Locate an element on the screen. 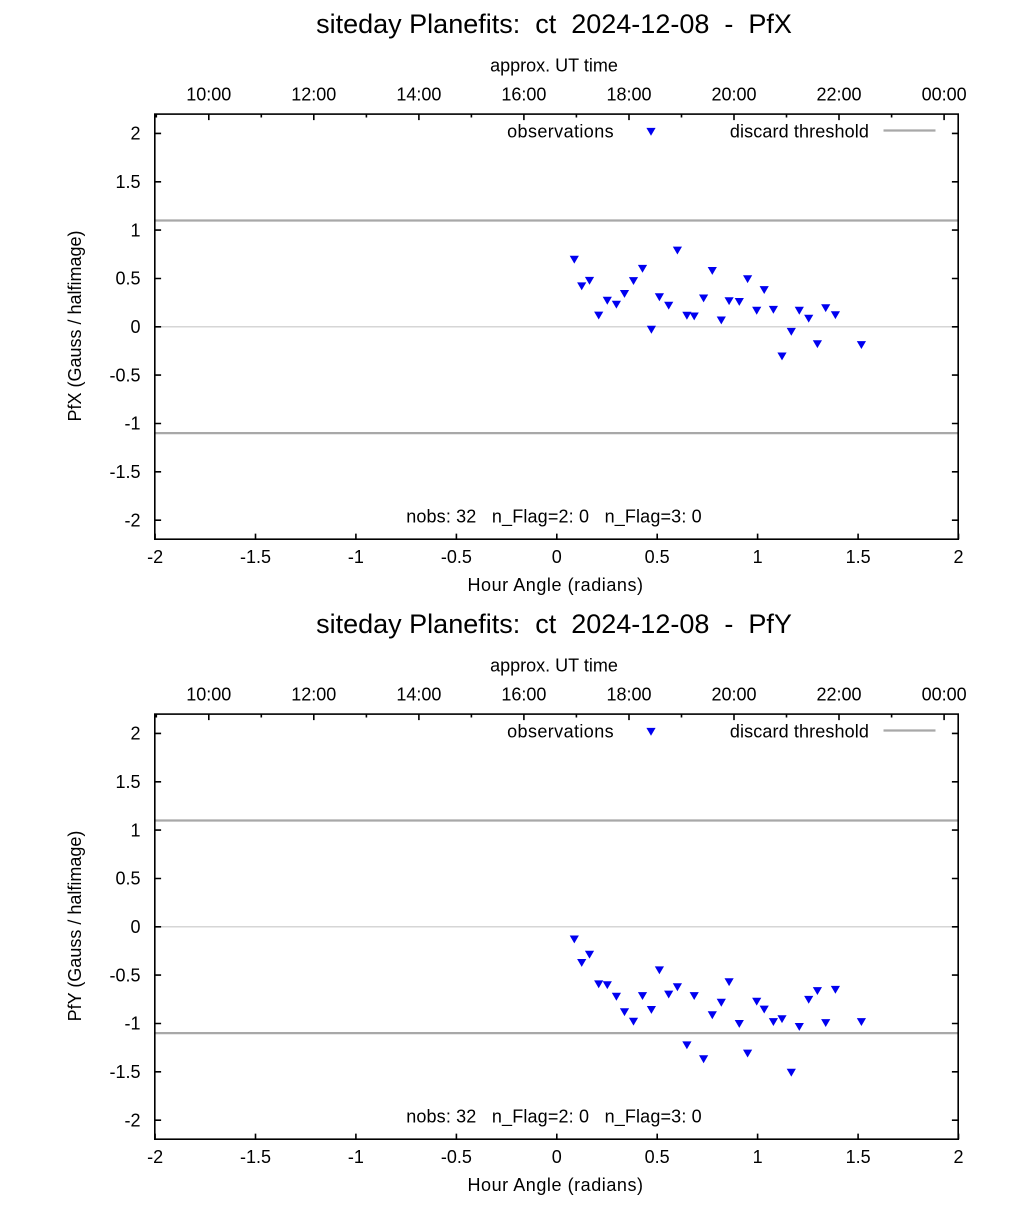 This screenshot has height=1205, width=1024. svg-text:siteday Planefits: ct 2024-1: siteday Planefits: ct 2024-12-08 - PfY is located at coordinates (554, 624).